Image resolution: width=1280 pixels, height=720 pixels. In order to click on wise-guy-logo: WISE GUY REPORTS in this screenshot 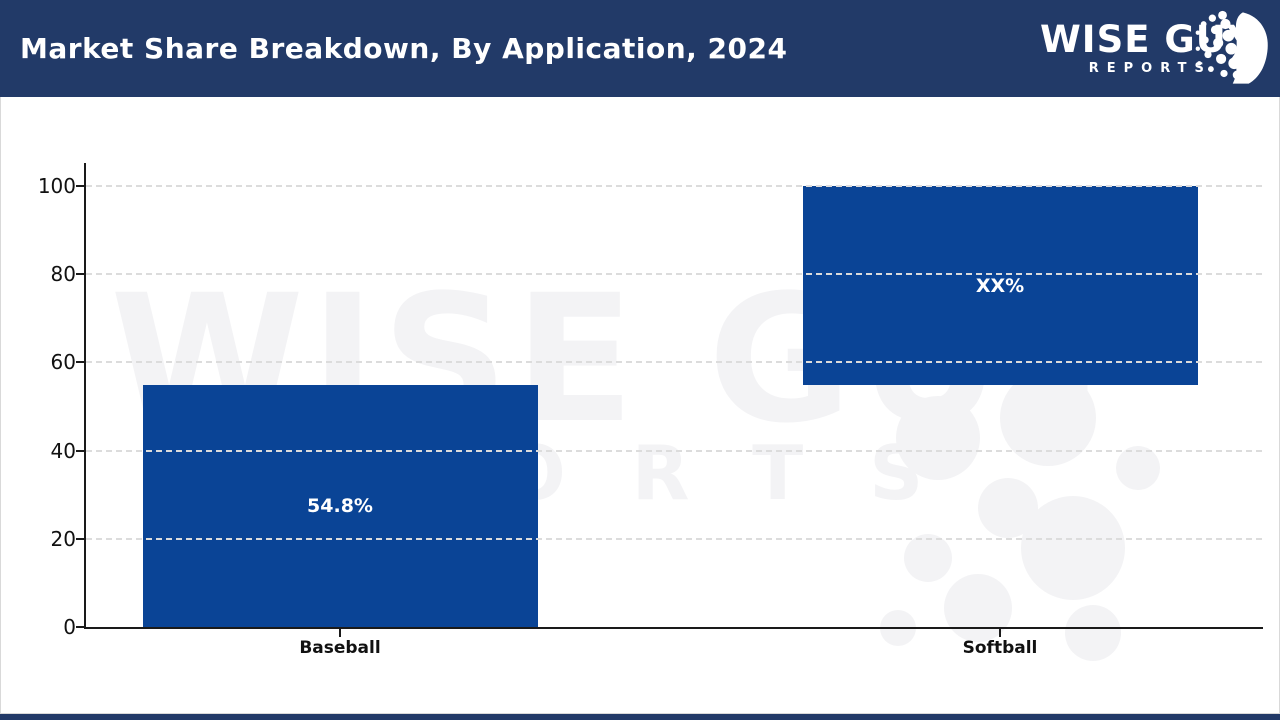, I will do `click(1142, 48)`.